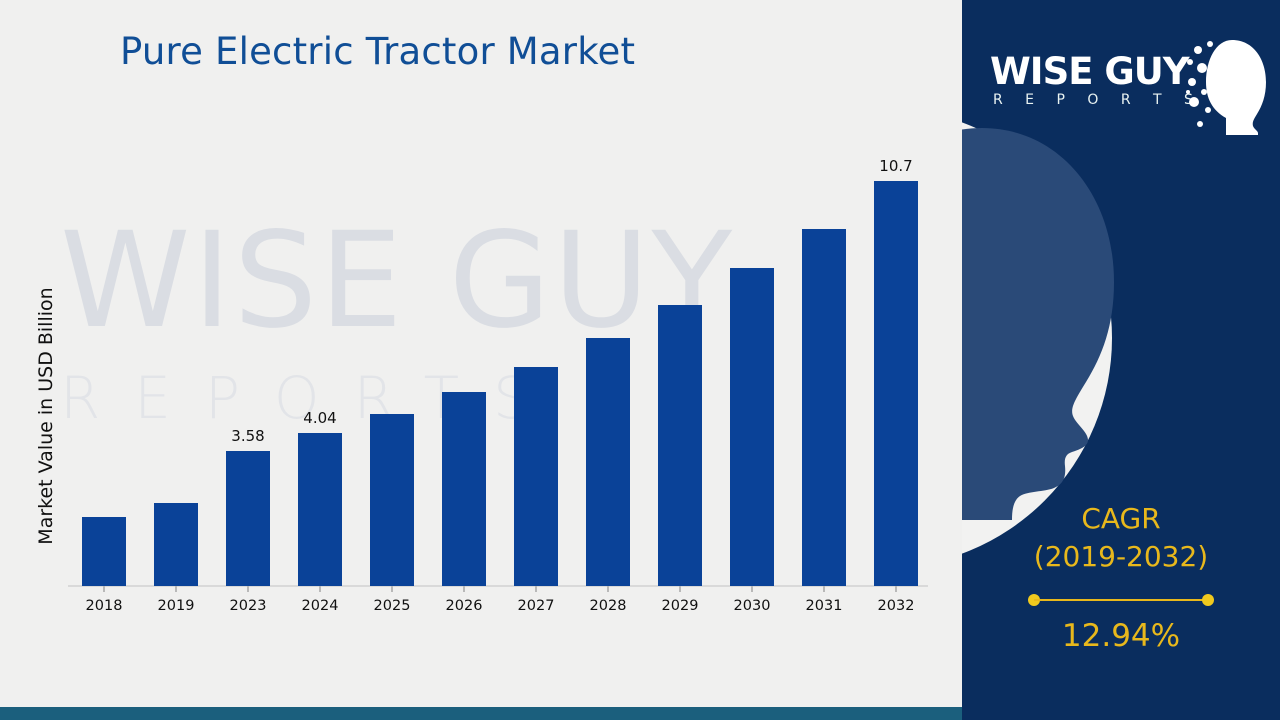  I want to click on divider-line, so click(1121, 600).